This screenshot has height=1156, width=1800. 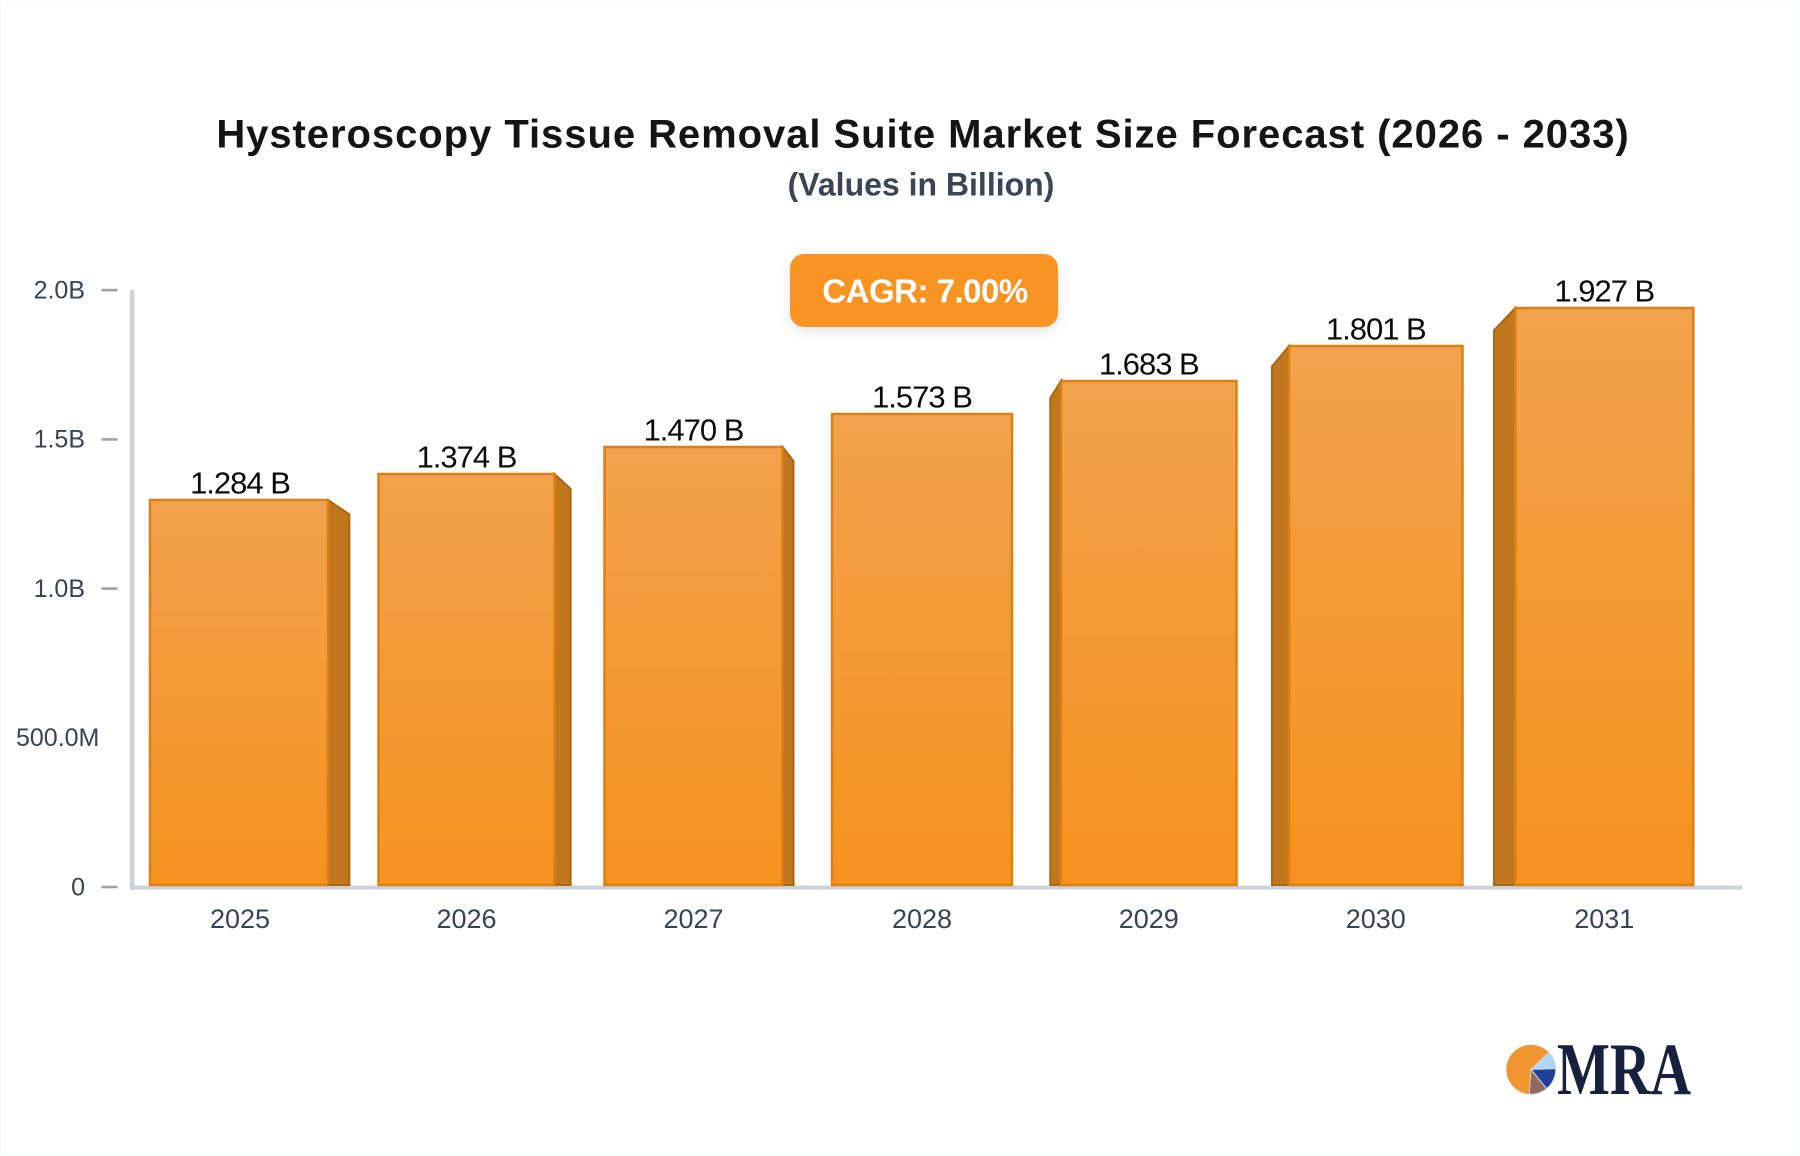 I want to click on svg-text: 2029, so click(x=1149, y=919).